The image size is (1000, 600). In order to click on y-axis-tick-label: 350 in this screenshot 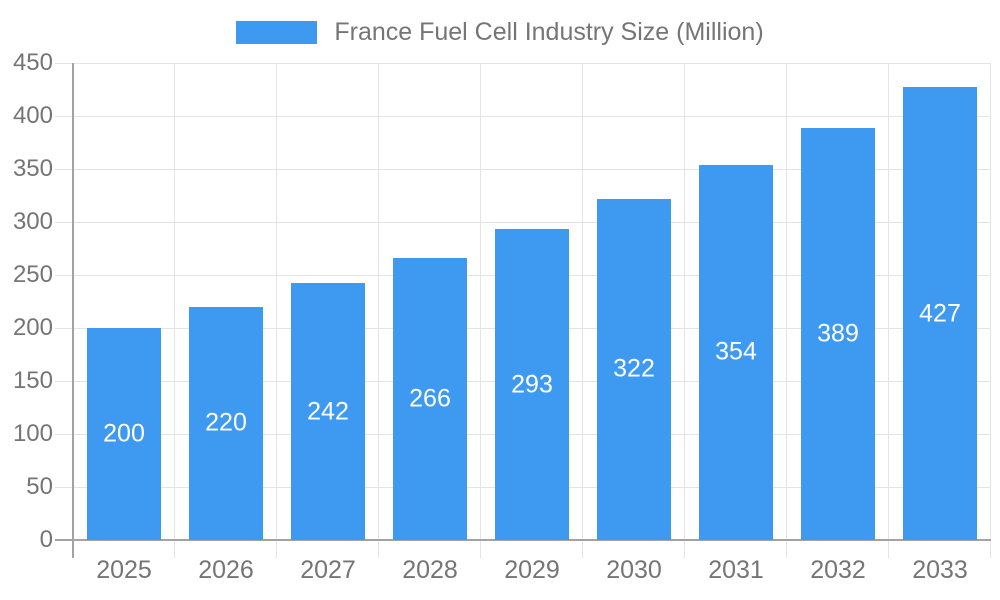, I will do `click(32, 168)`.